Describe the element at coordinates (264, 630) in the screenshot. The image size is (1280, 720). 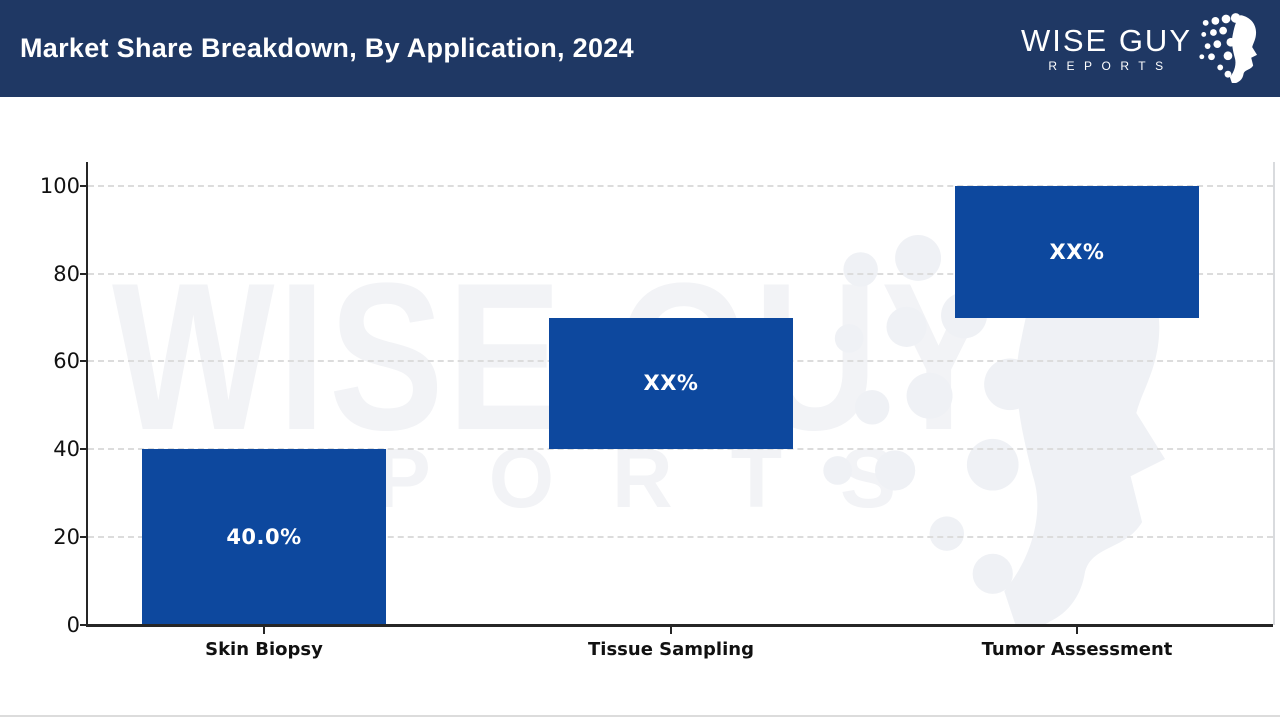
I see `x-tick-mark-skin-biopsy` at that location.